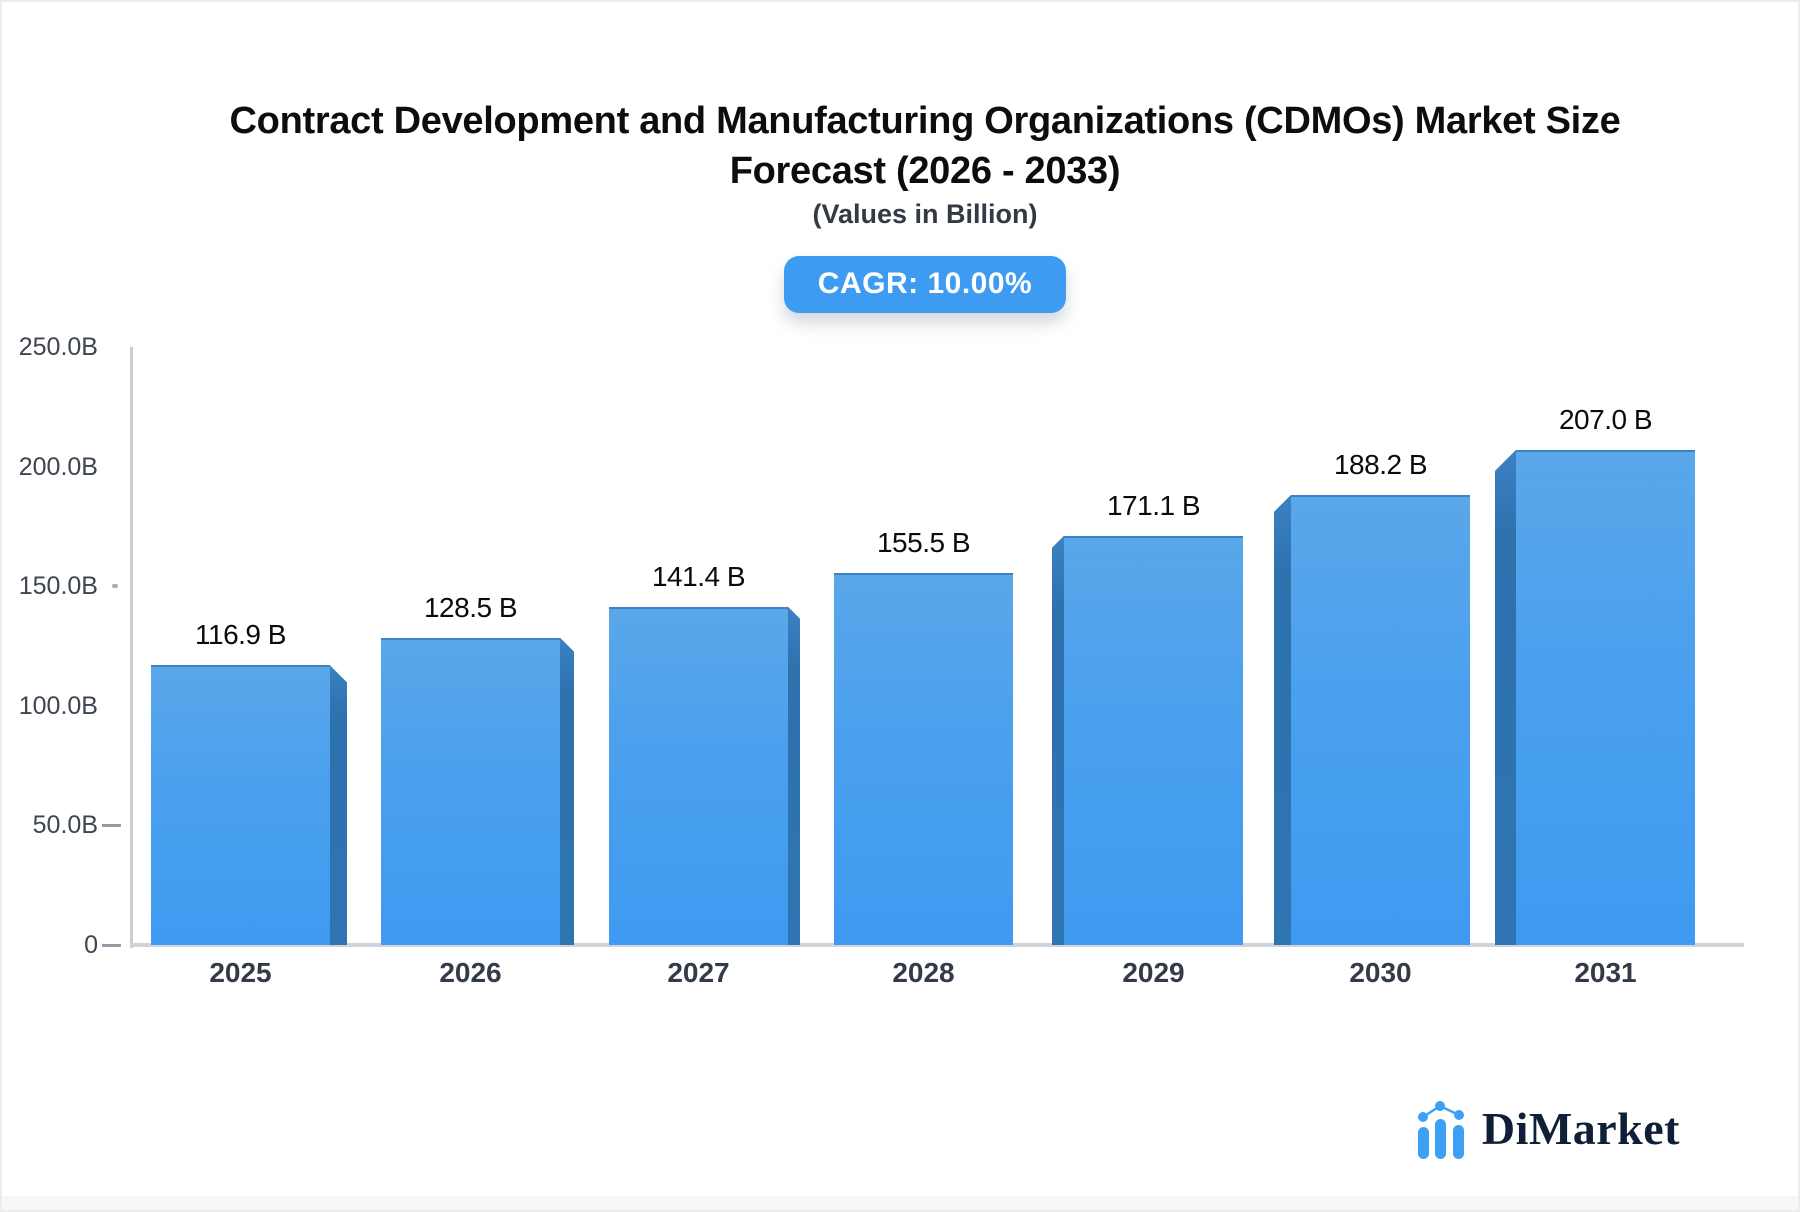  What do you see at coordinates (240, 805) in the screenshot?
I see `bar-2025` at bounding box center [240, 805].